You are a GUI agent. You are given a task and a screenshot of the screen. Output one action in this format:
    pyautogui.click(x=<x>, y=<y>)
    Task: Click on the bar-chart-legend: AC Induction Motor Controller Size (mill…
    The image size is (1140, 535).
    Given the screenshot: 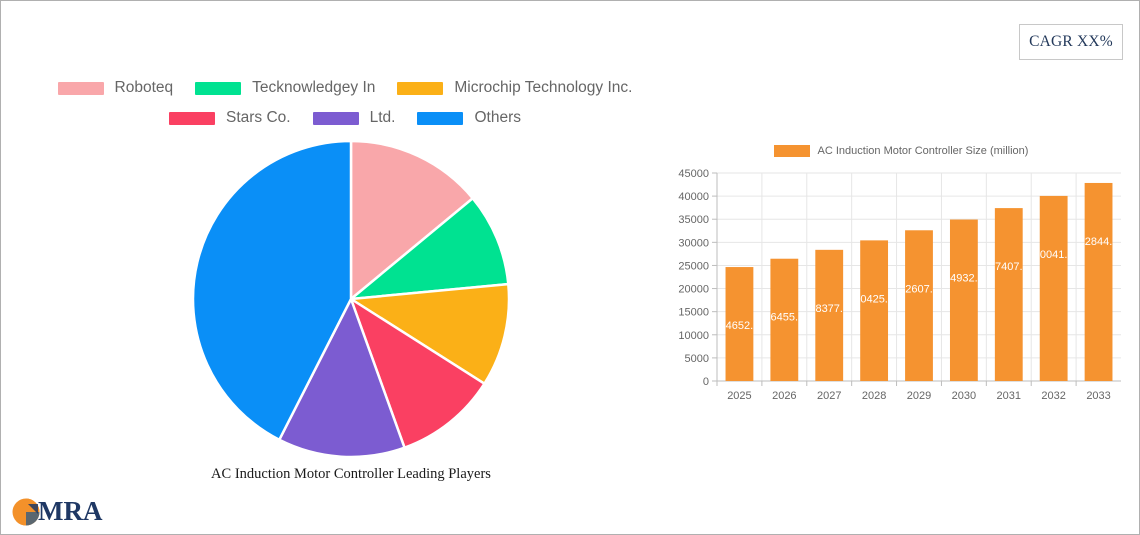 What is the action you would take?
    pyautogui.click(x=901, y=151)
    